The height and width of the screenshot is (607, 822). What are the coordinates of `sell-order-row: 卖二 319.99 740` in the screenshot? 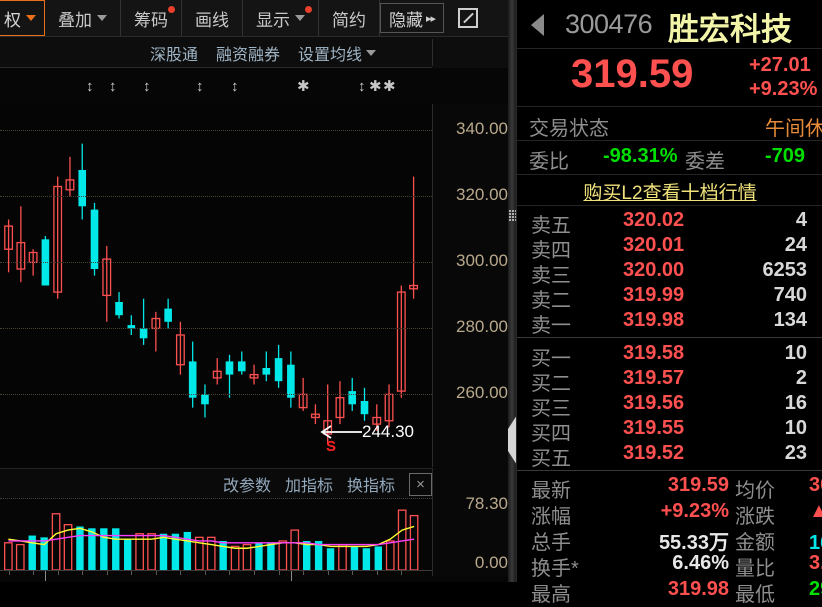 It's located at (669, 297).